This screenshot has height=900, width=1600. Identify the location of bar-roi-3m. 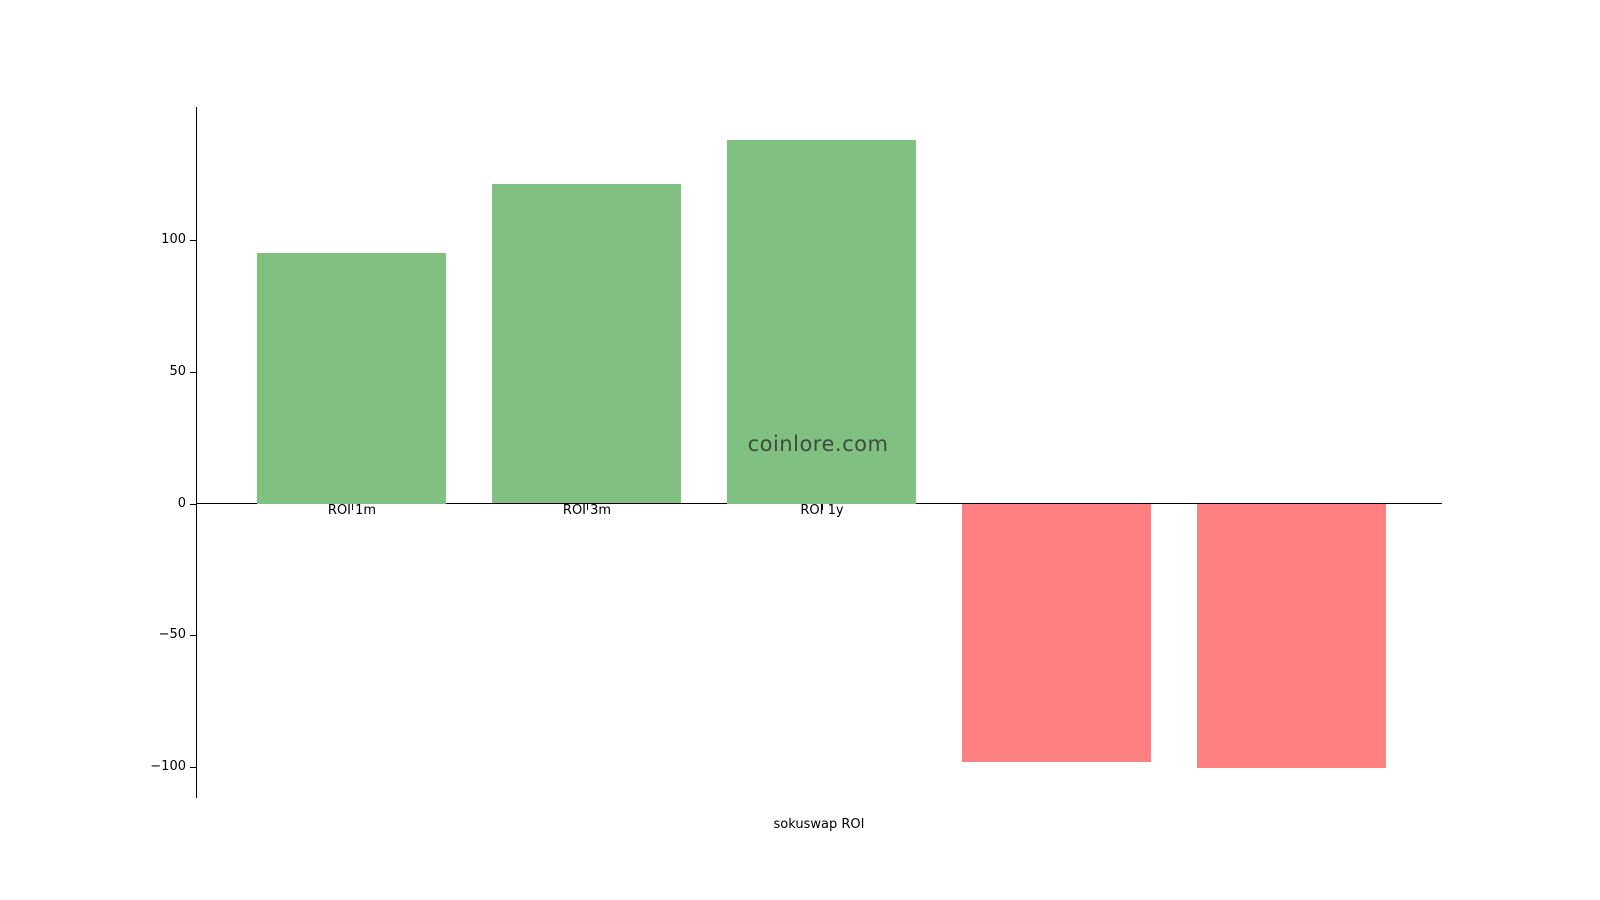
(586, 343).